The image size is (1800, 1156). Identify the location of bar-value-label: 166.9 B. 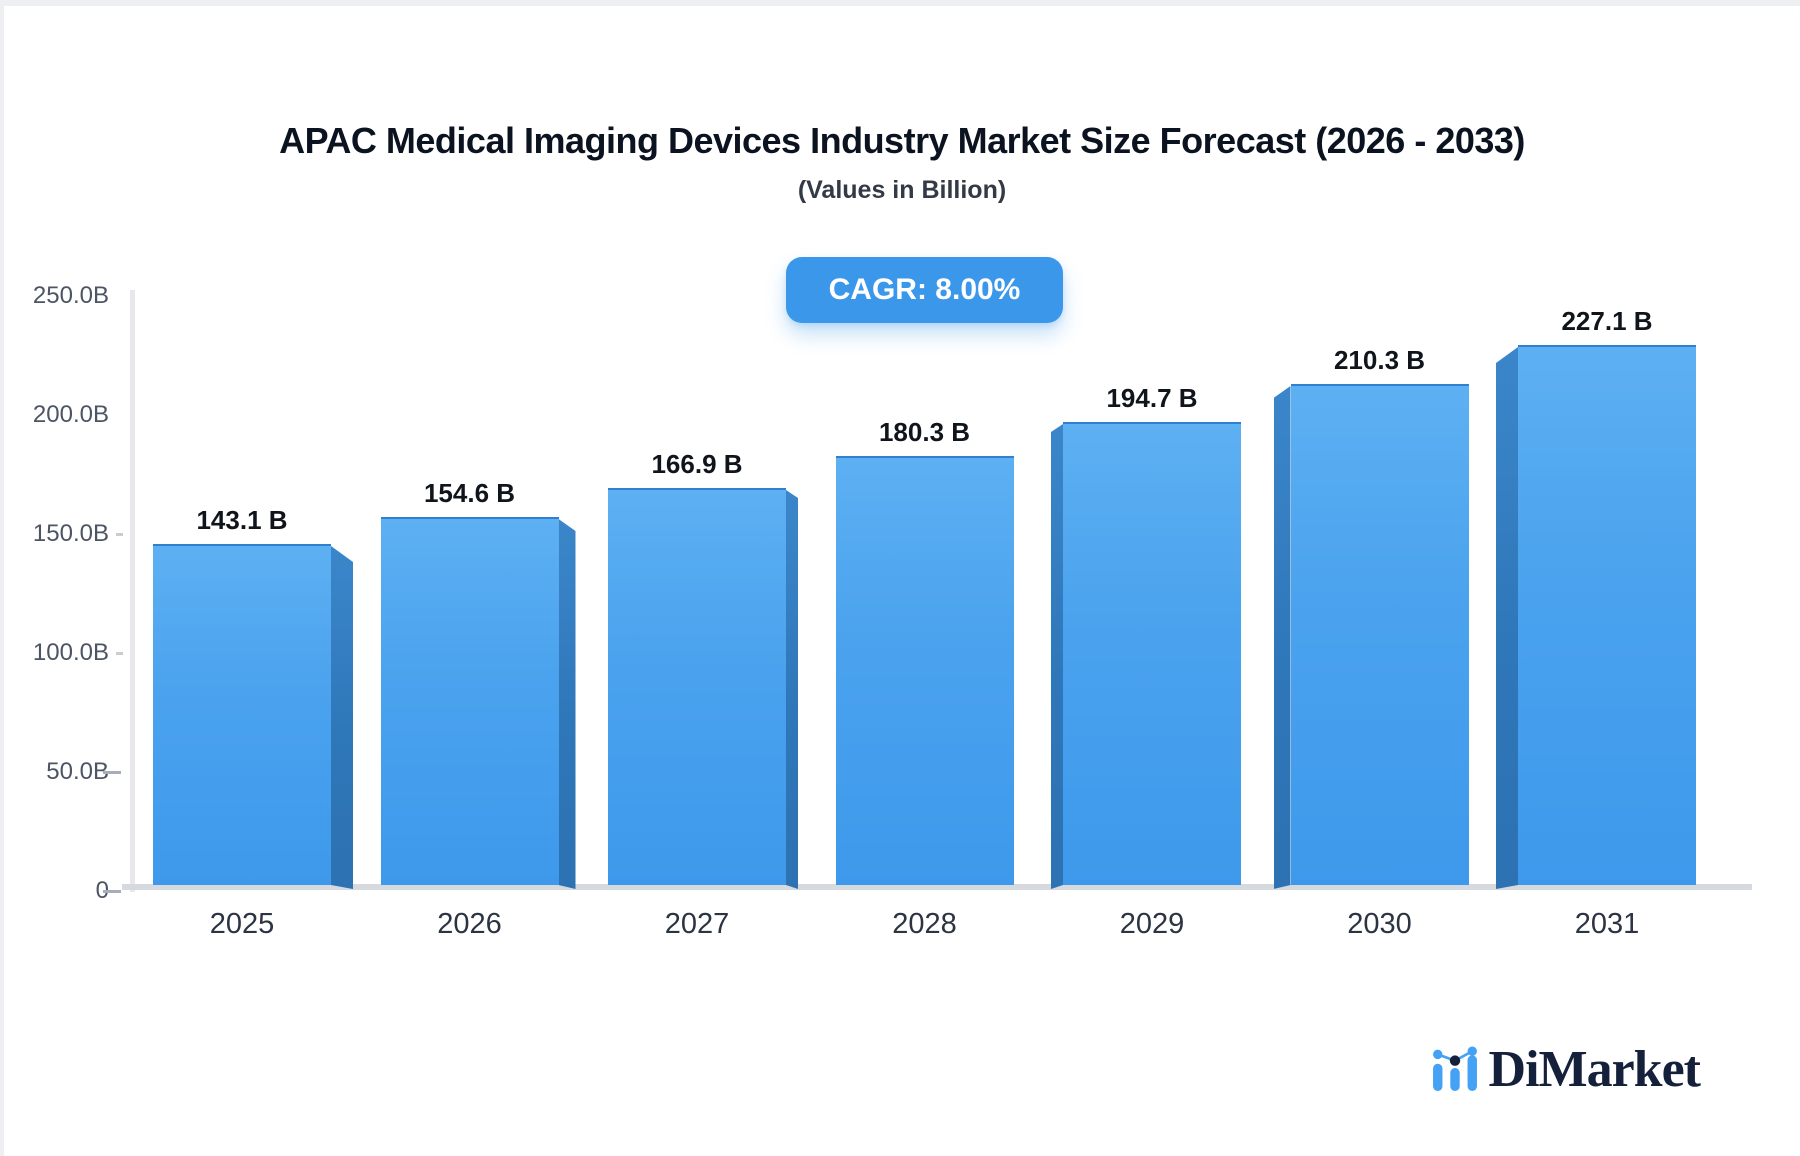
(697, 464).